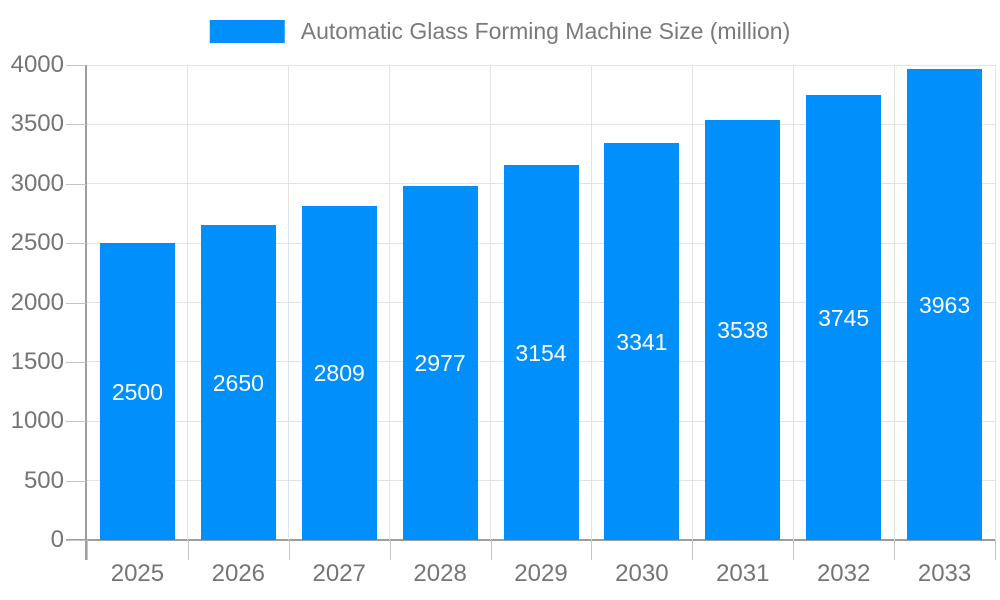 The height and width of the screenshot is (600, 1000). I want to click on y-axis-tick-label: 3000, so click(37, 183).